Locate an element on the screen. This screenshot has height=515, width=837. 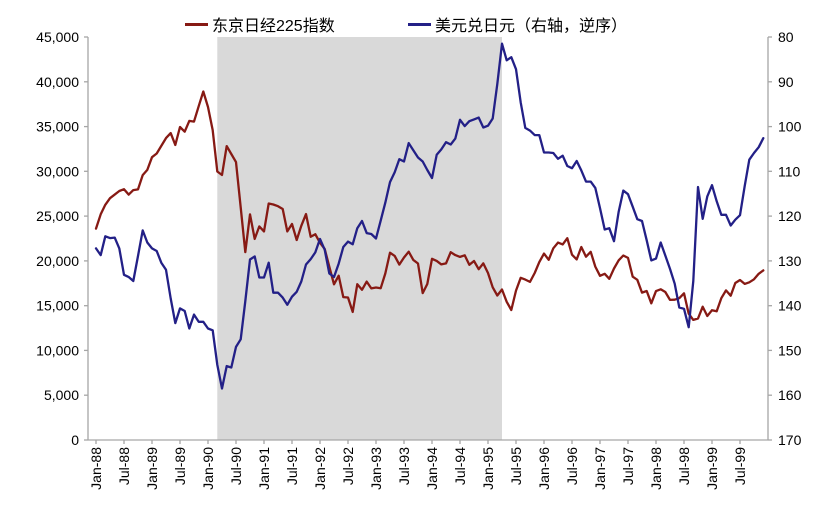
x-axis-tick-label: Jul-91 is located at coordinates (292, 466).